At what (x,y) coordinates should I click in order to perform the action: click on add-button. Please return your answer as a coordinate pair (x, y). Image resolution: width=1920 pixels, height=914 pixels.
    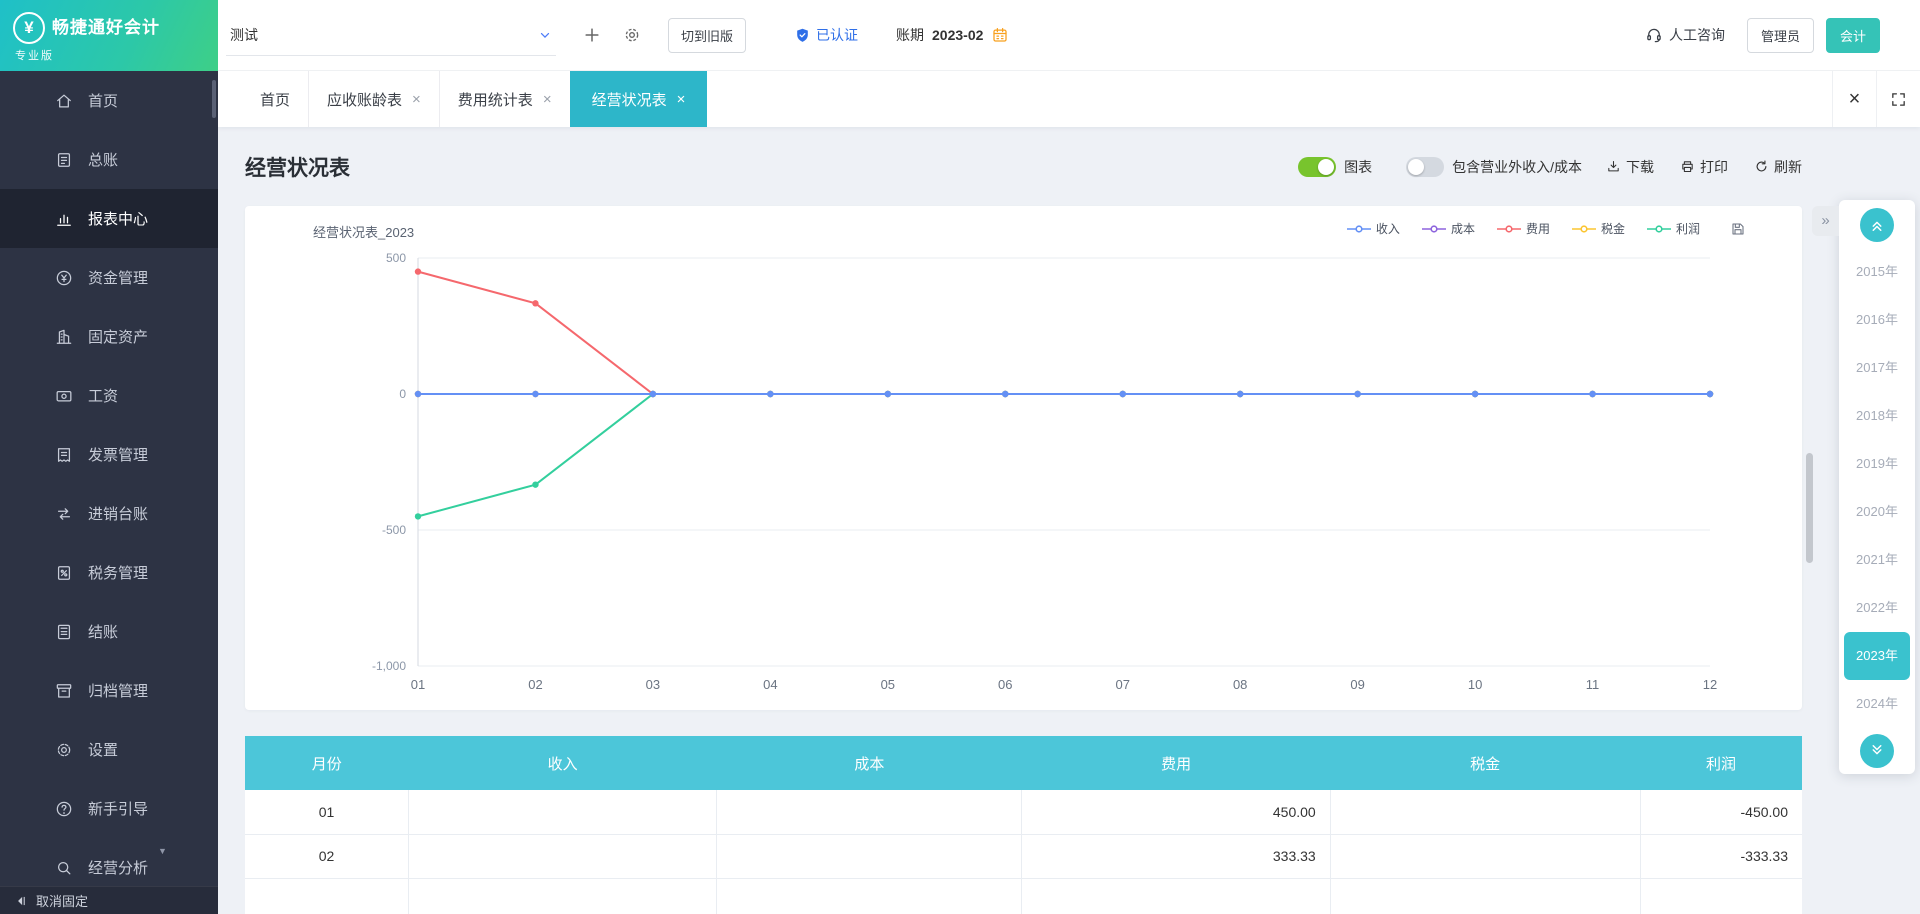
    Looking at the image, I should click on (592, 35).